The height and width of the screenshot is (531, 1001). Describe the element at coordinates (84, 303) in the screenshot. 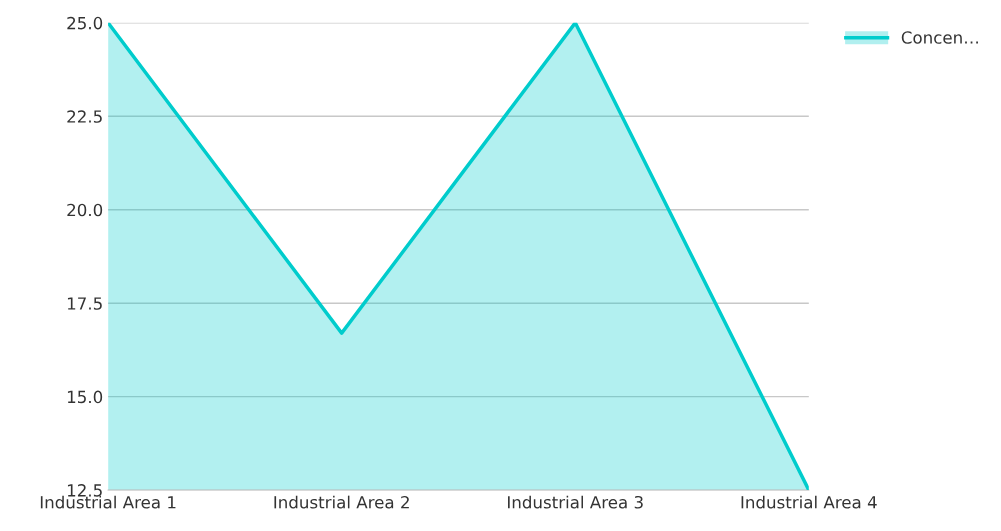

I see `y-tick-label: 17.5` at that location.